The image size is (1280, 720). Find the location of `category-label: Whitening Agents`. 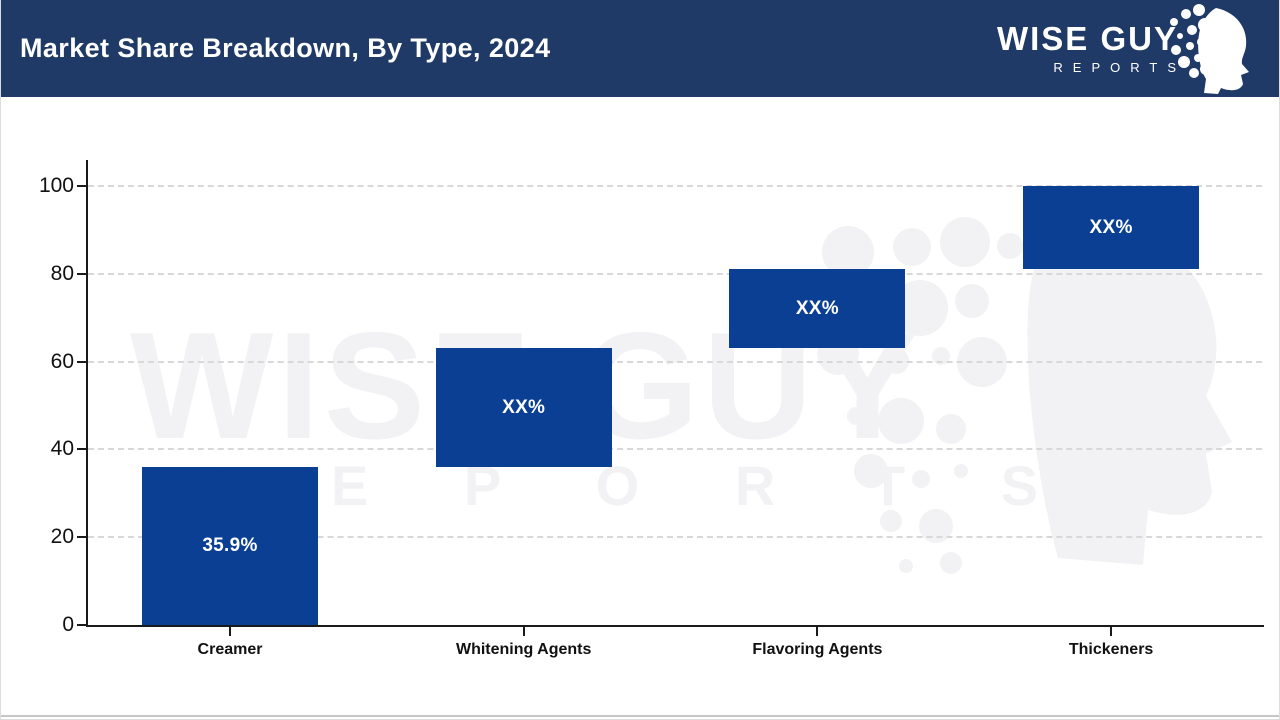

category-label: Whitening Agents is located at coordinates (523, 649).